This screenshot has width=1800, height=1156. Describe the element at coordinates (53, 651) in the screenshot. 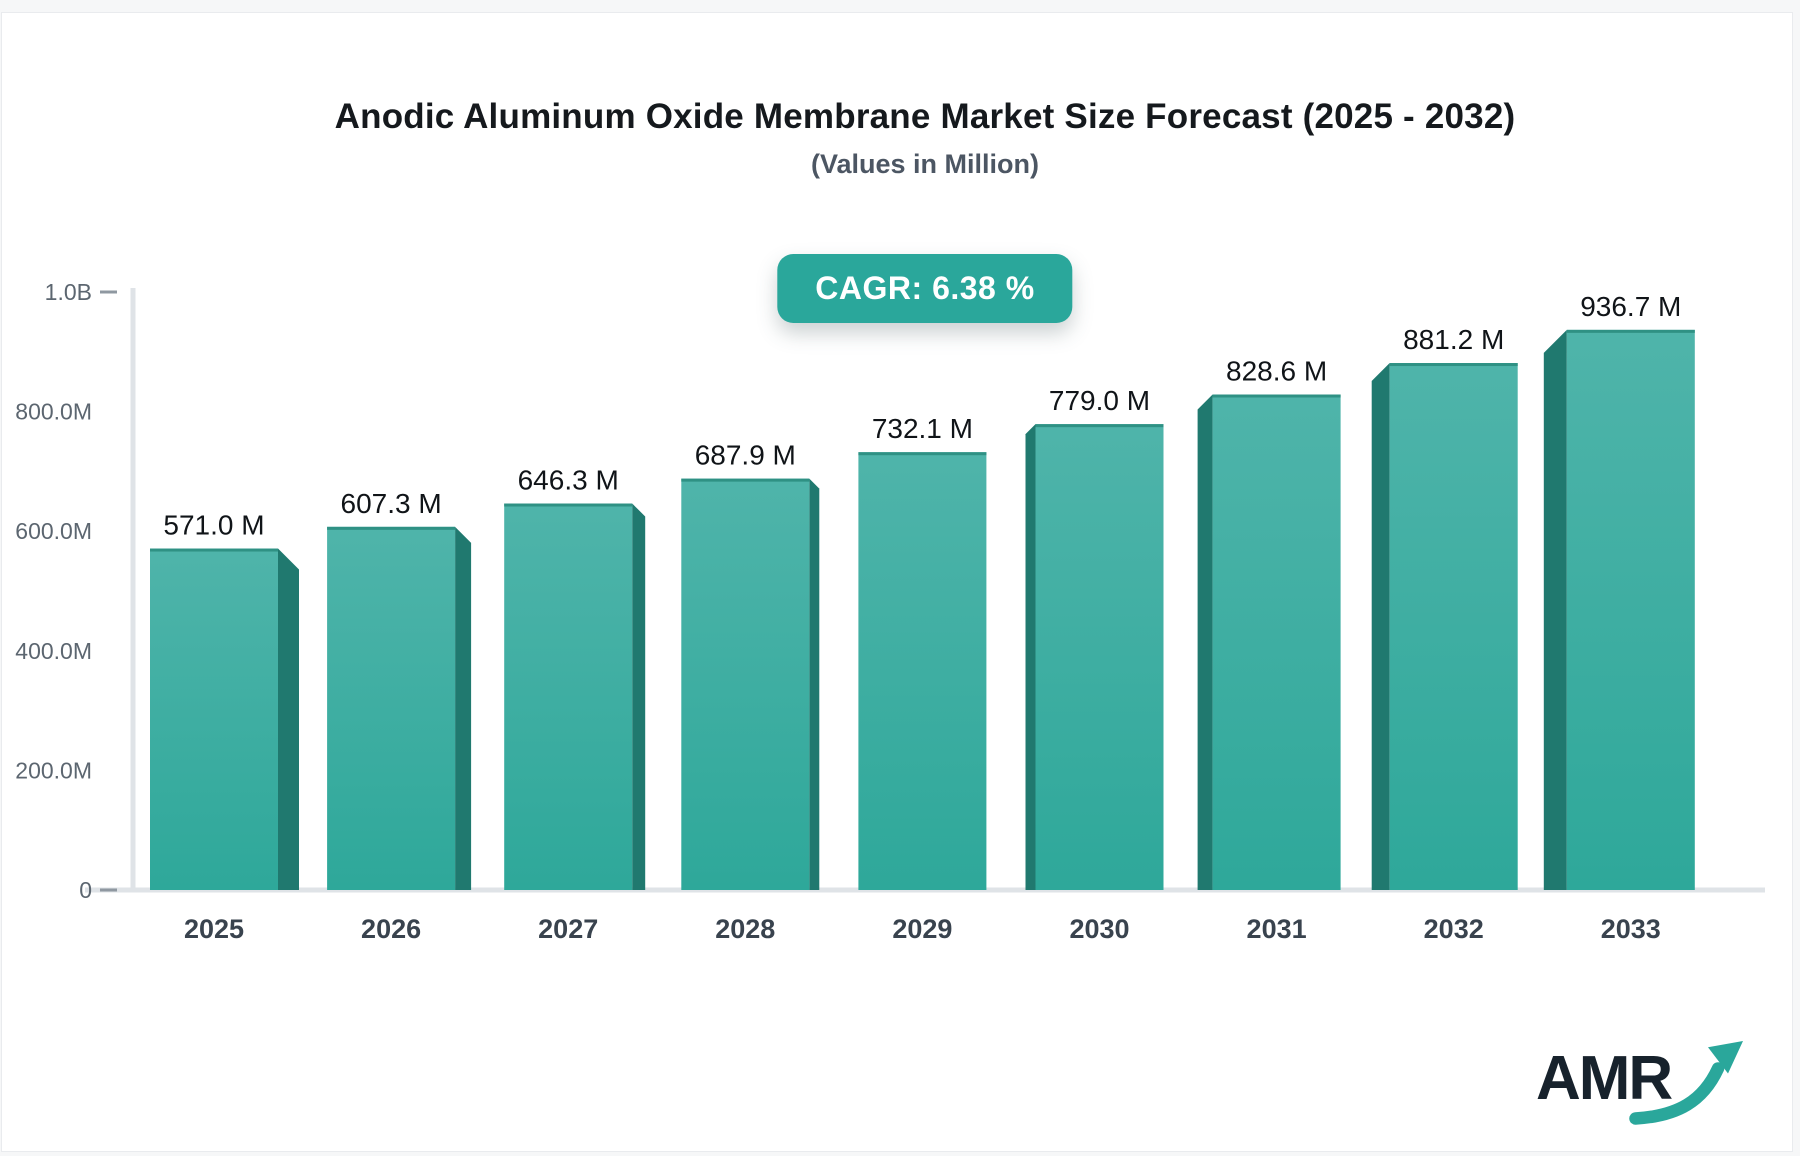

I see `y-tick-label: 400.0M` at that location.